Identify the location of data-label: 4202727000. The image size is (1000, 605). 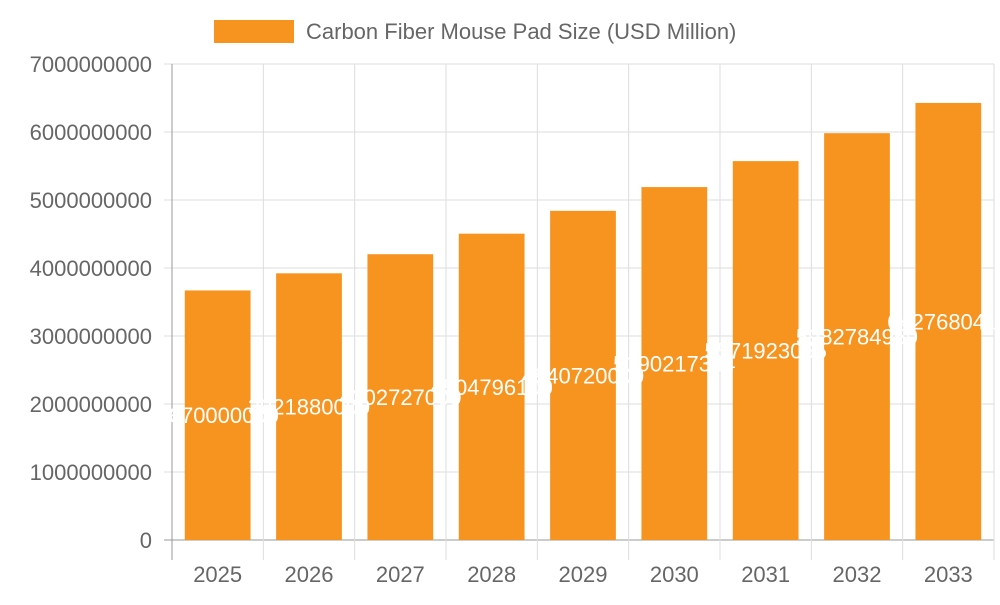
(400, 397).